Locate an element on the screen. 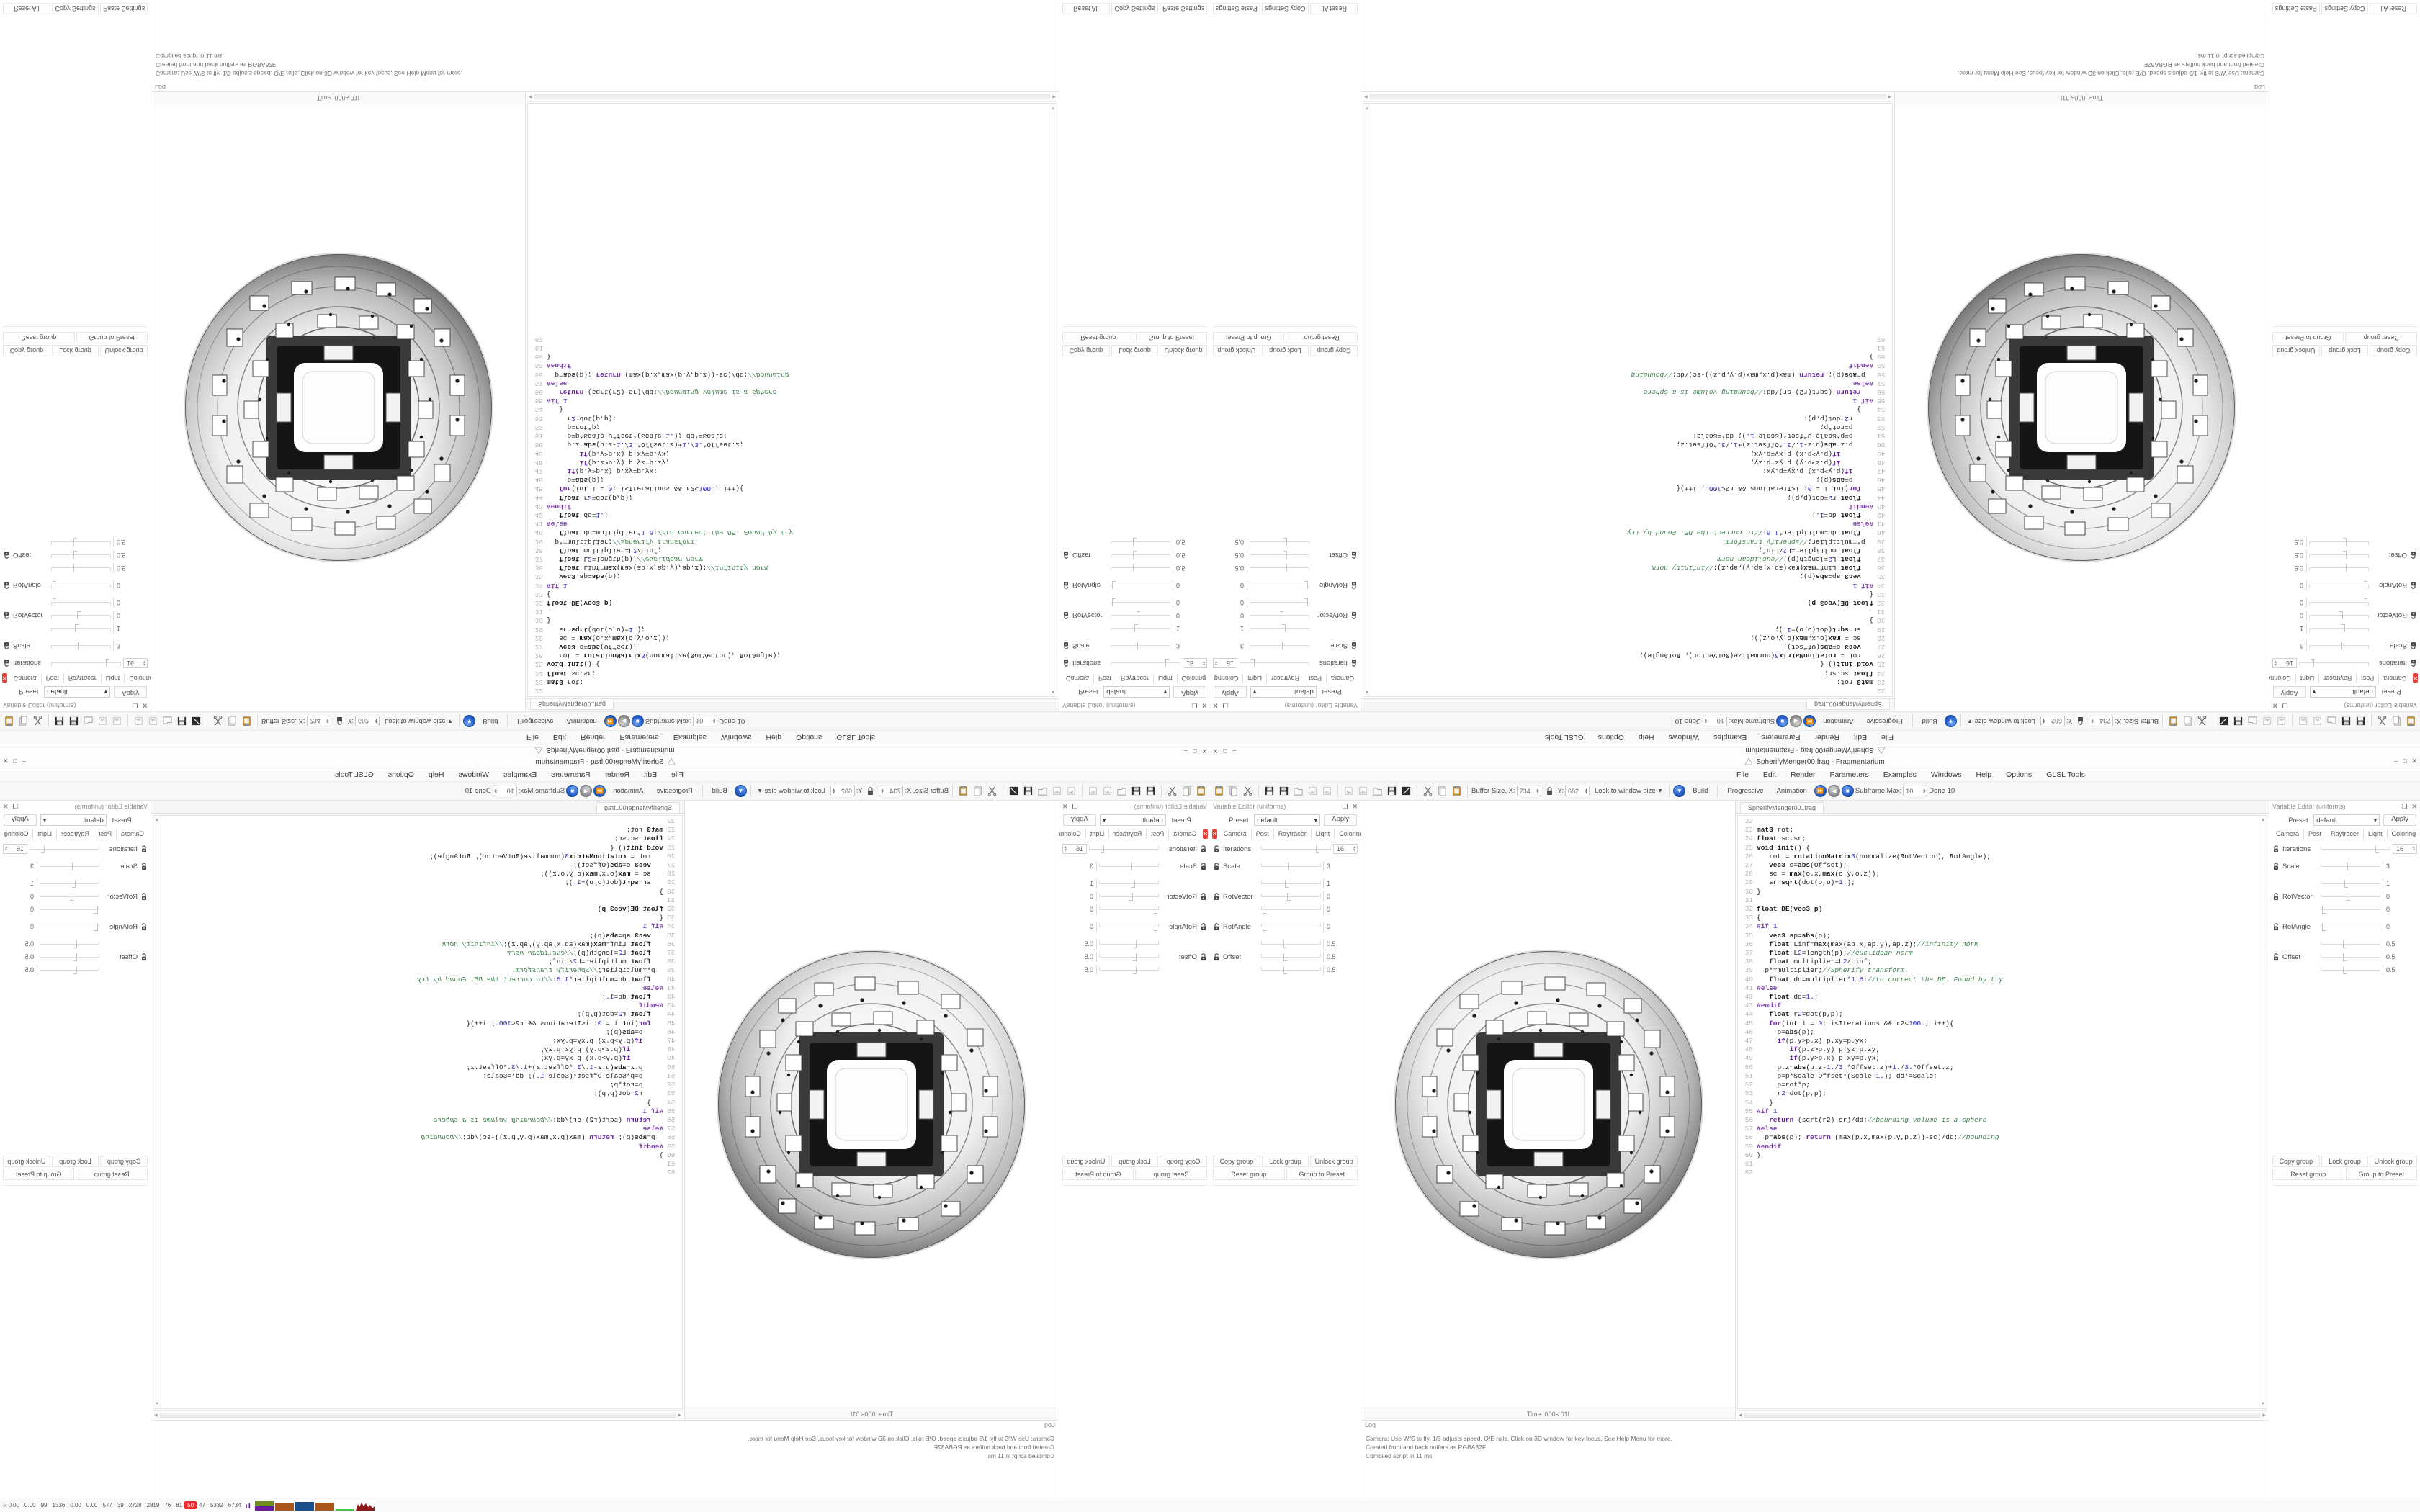 This screenshot has height=1512, width=2420. fast-forward-icon: ⏩ is located at coordinates (1820, 791).